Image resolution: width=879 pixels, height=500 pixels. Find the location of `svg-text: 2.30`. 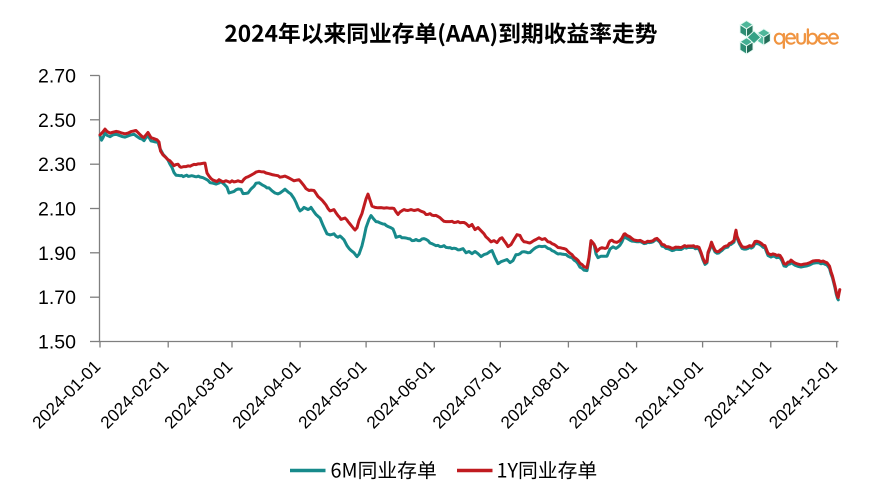

svg-text: 2.30 is located at coordinates (57, 165).